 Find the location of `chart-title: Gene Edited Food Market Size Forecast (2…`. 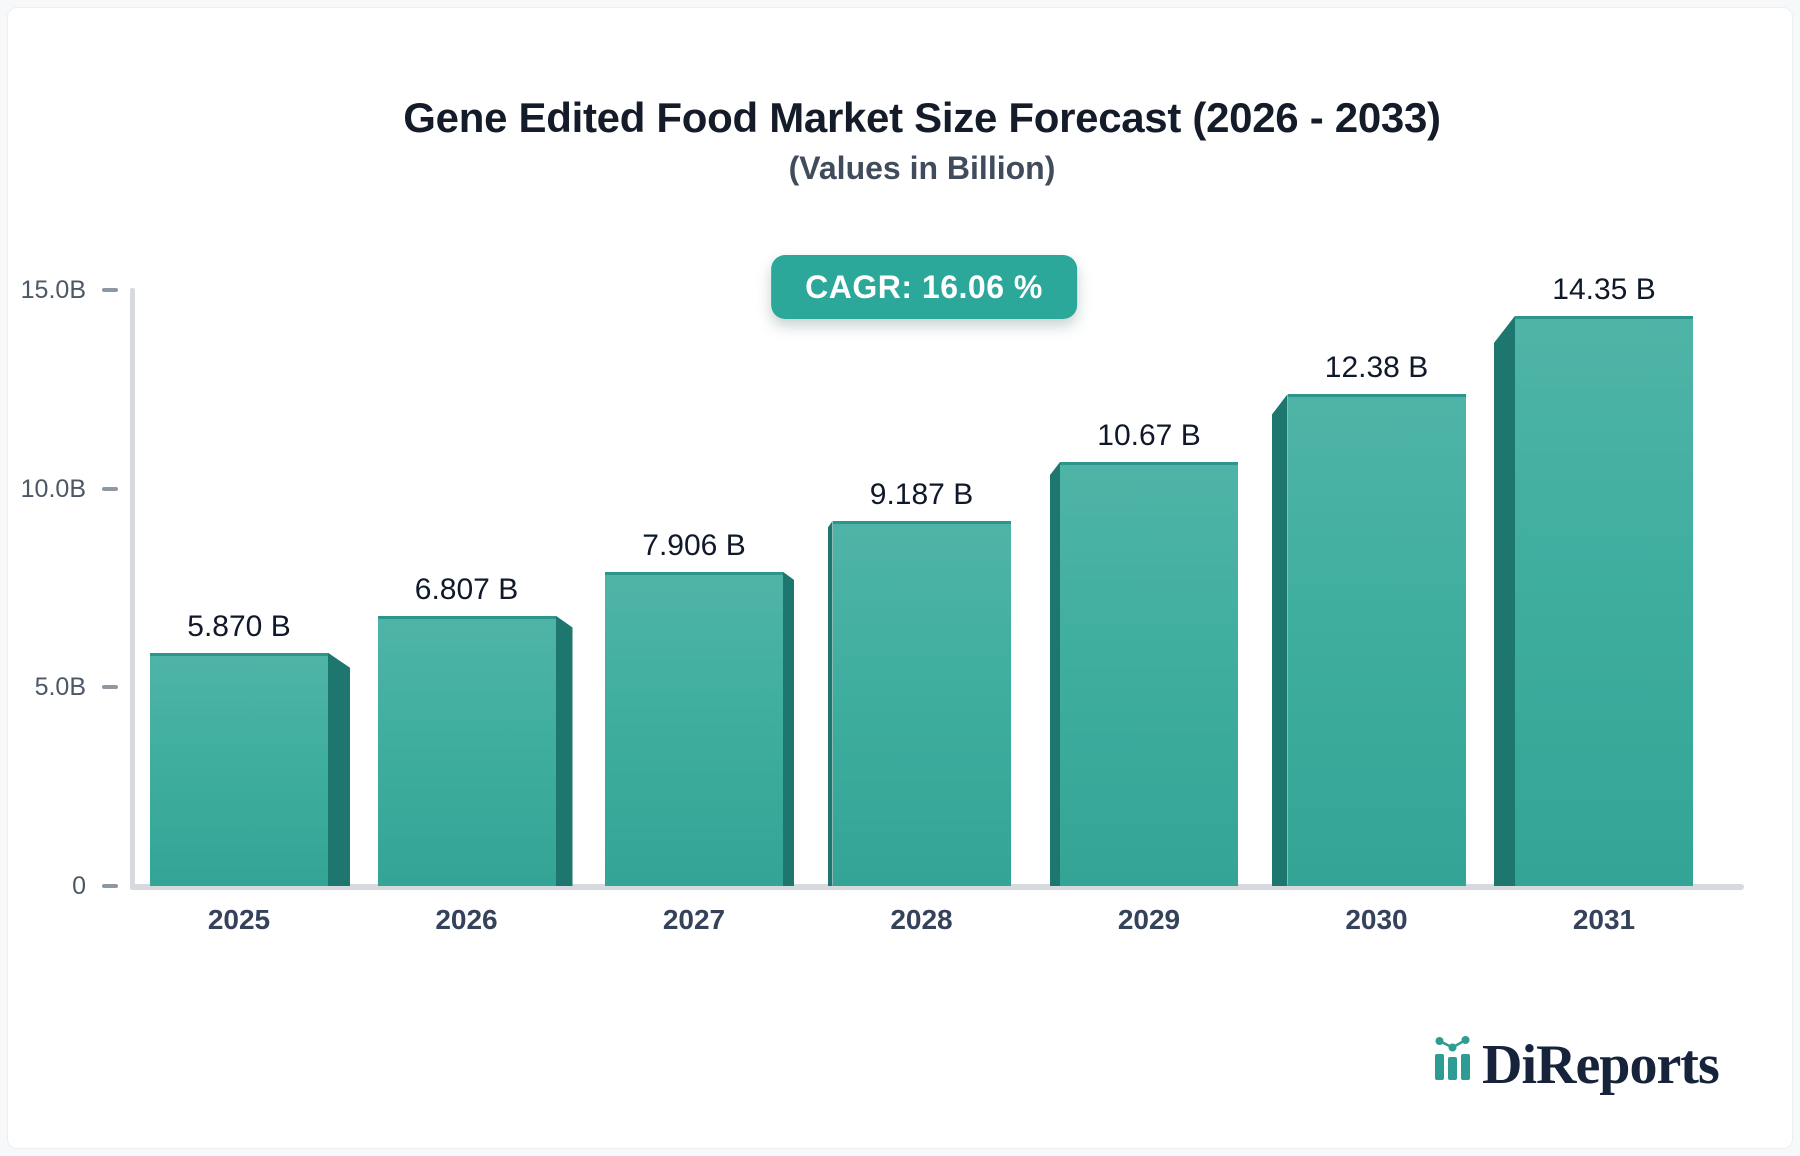

chart-title: Gene Edited Food Market Size Forecast (2… is located at coordinates (922, 117).